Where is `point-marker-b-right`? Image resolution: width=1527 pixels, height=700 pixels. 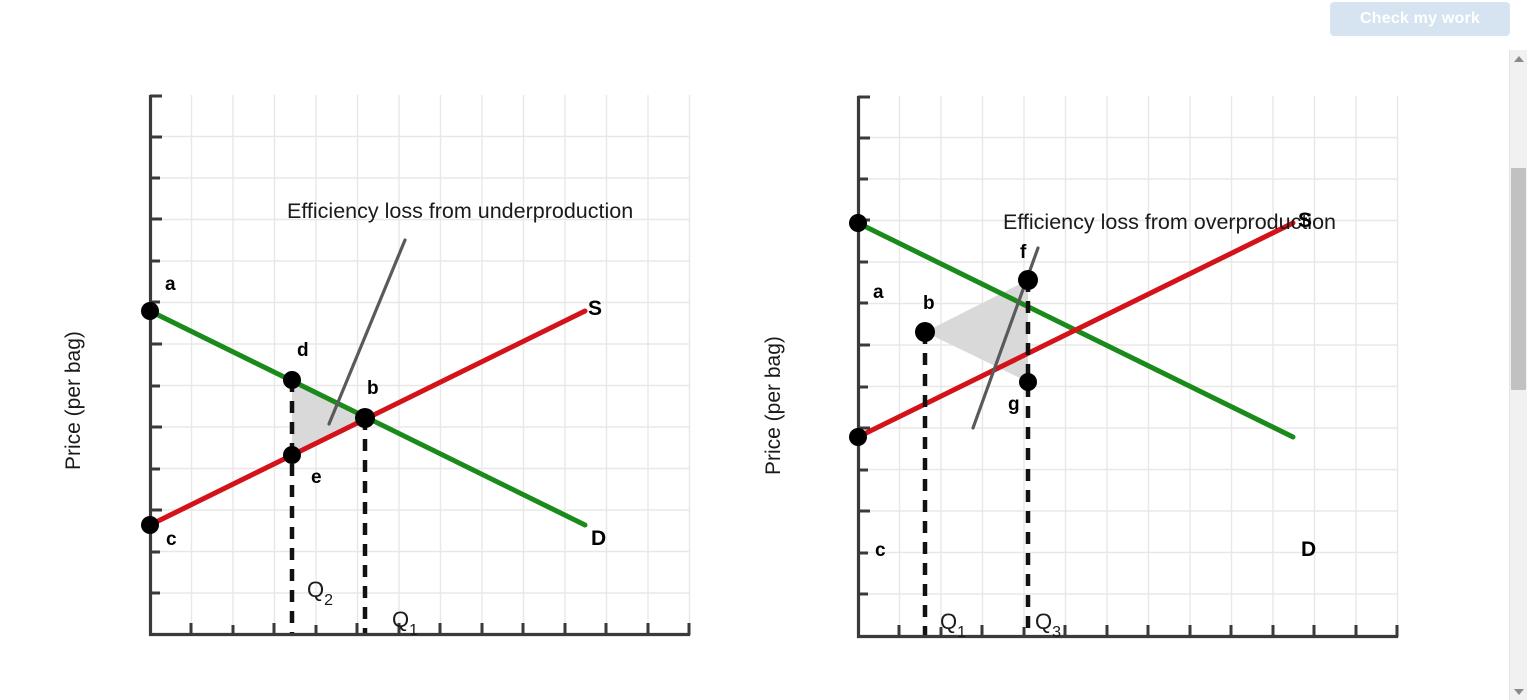
point-marker-b-right is located at coordinates (925, 332).